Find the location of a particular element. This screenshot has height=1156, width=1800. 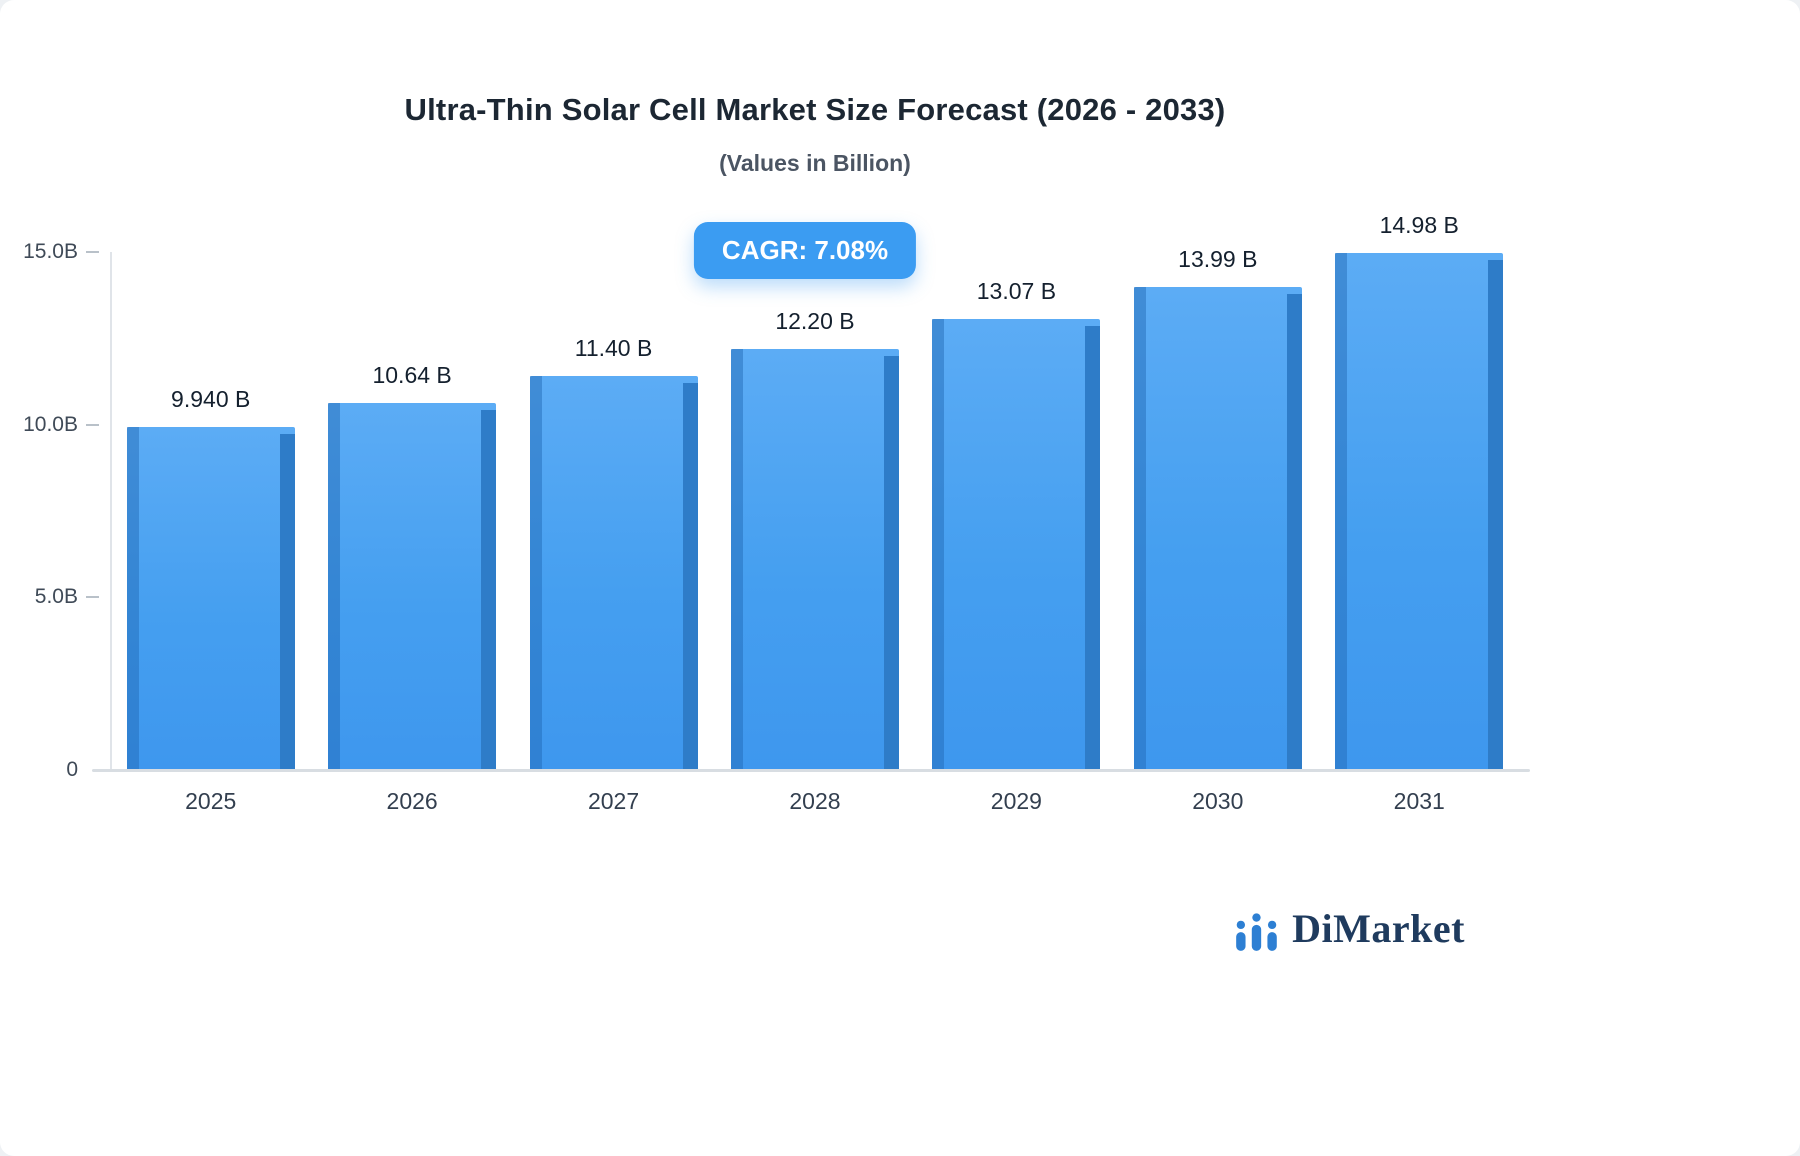

x-axis-label: 2027 is located at coordinates (613, 801).